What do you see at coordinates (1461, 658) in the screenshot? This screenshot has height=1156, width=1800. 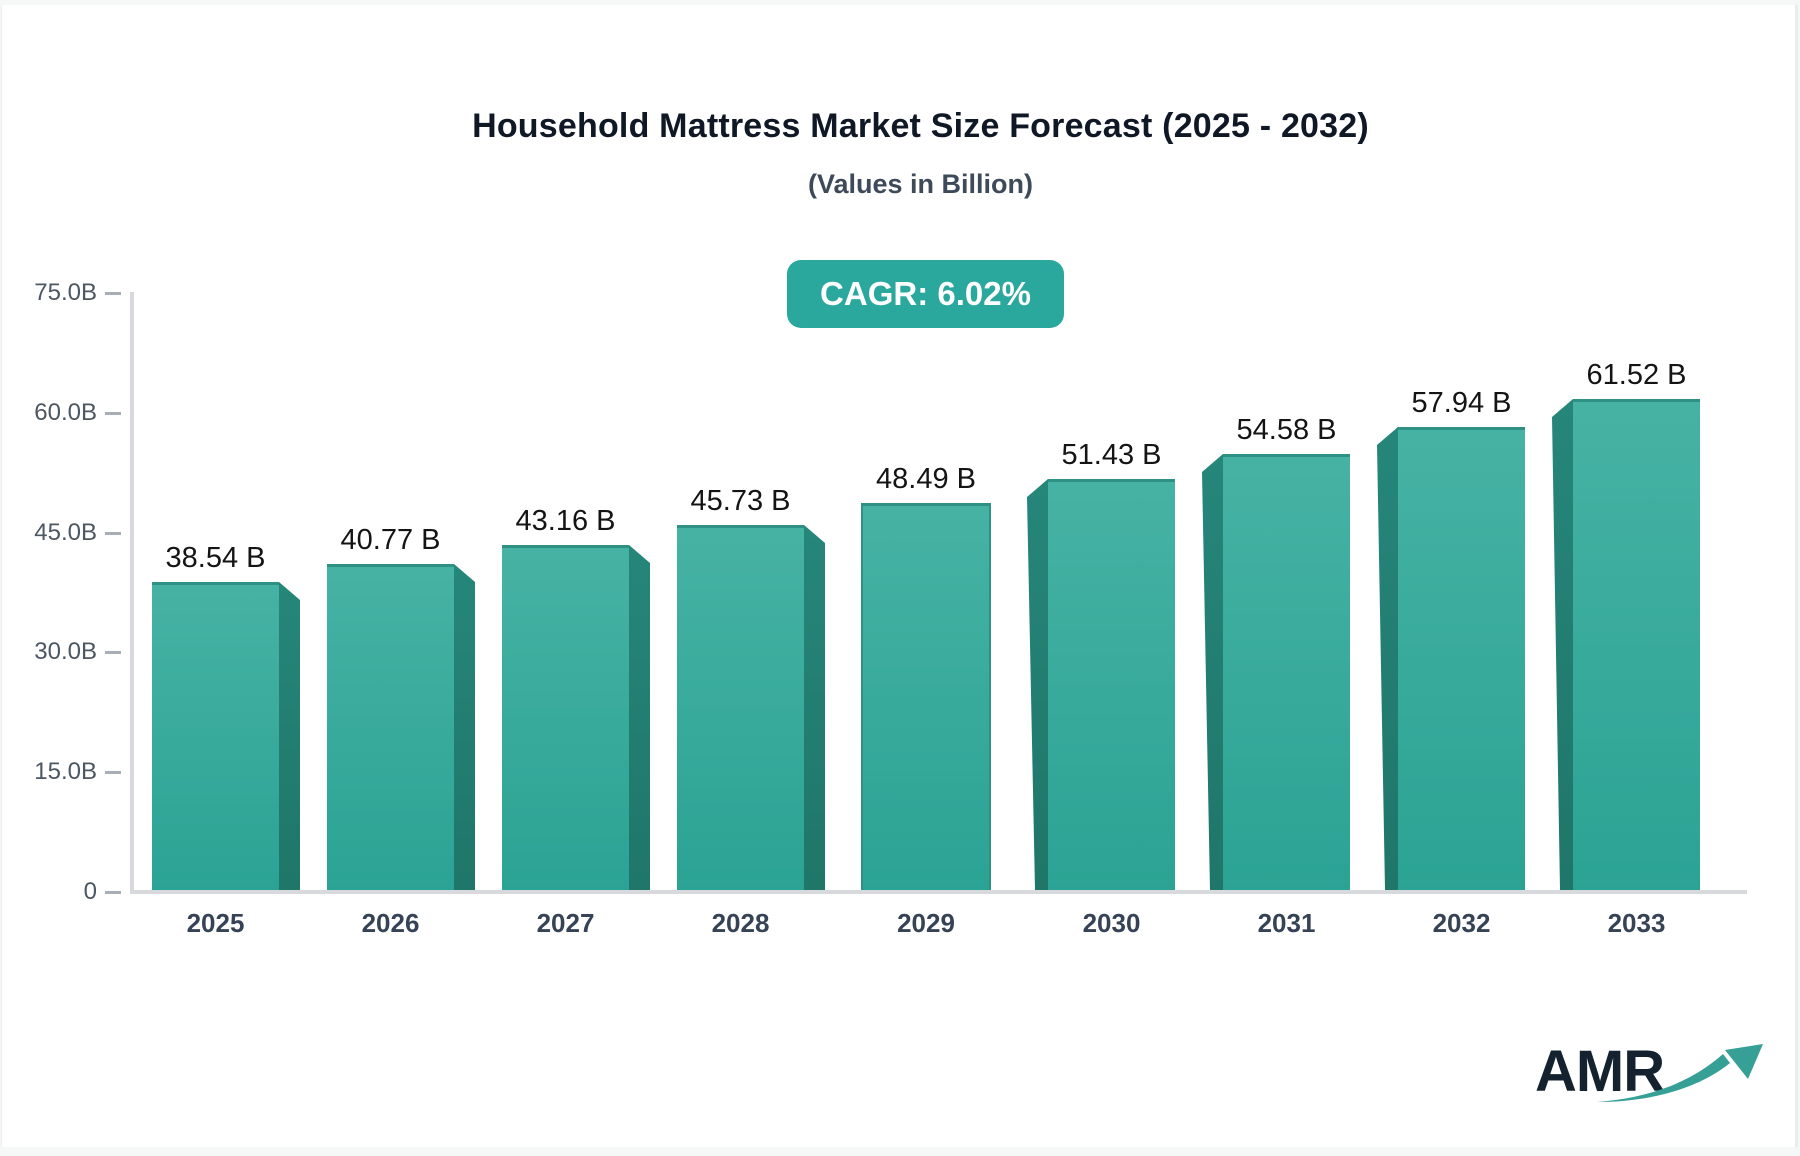 I see `bar-2032` at bounding box center [1461, 658].